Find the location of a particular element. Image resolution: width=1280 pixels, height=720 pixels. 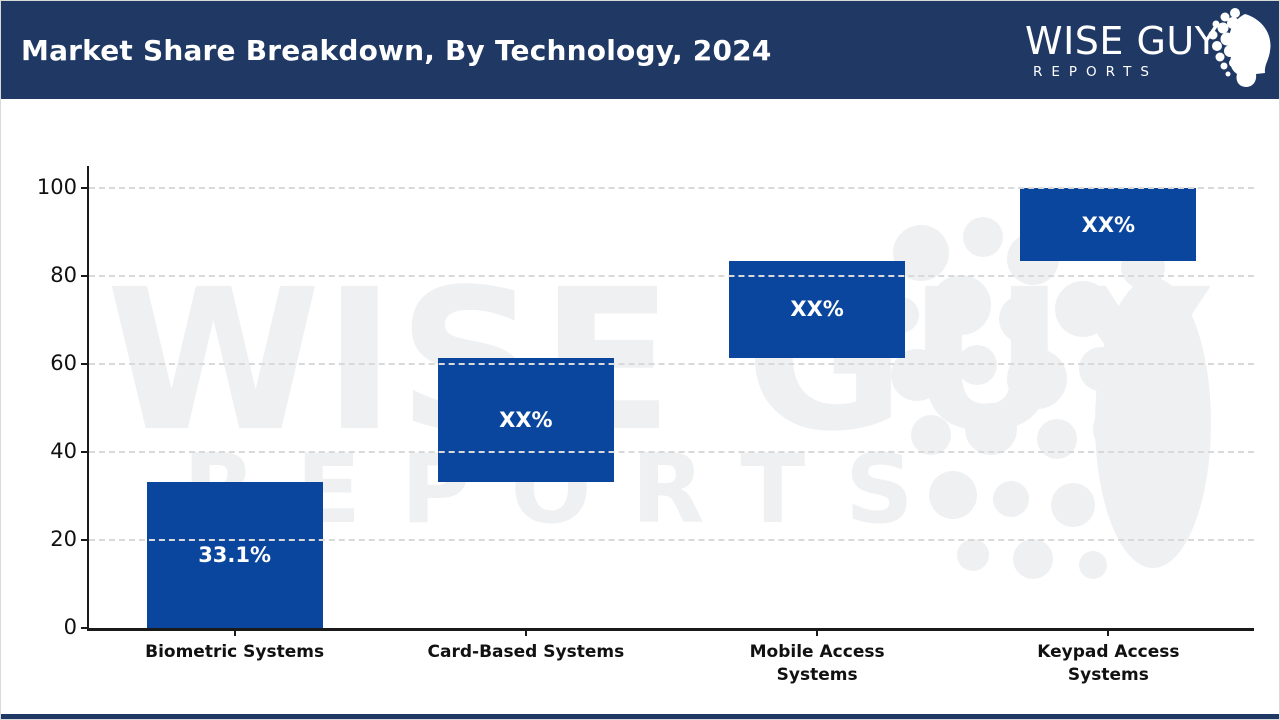

category-label: Mobile Access Systems is located at coordinates (817, 663).